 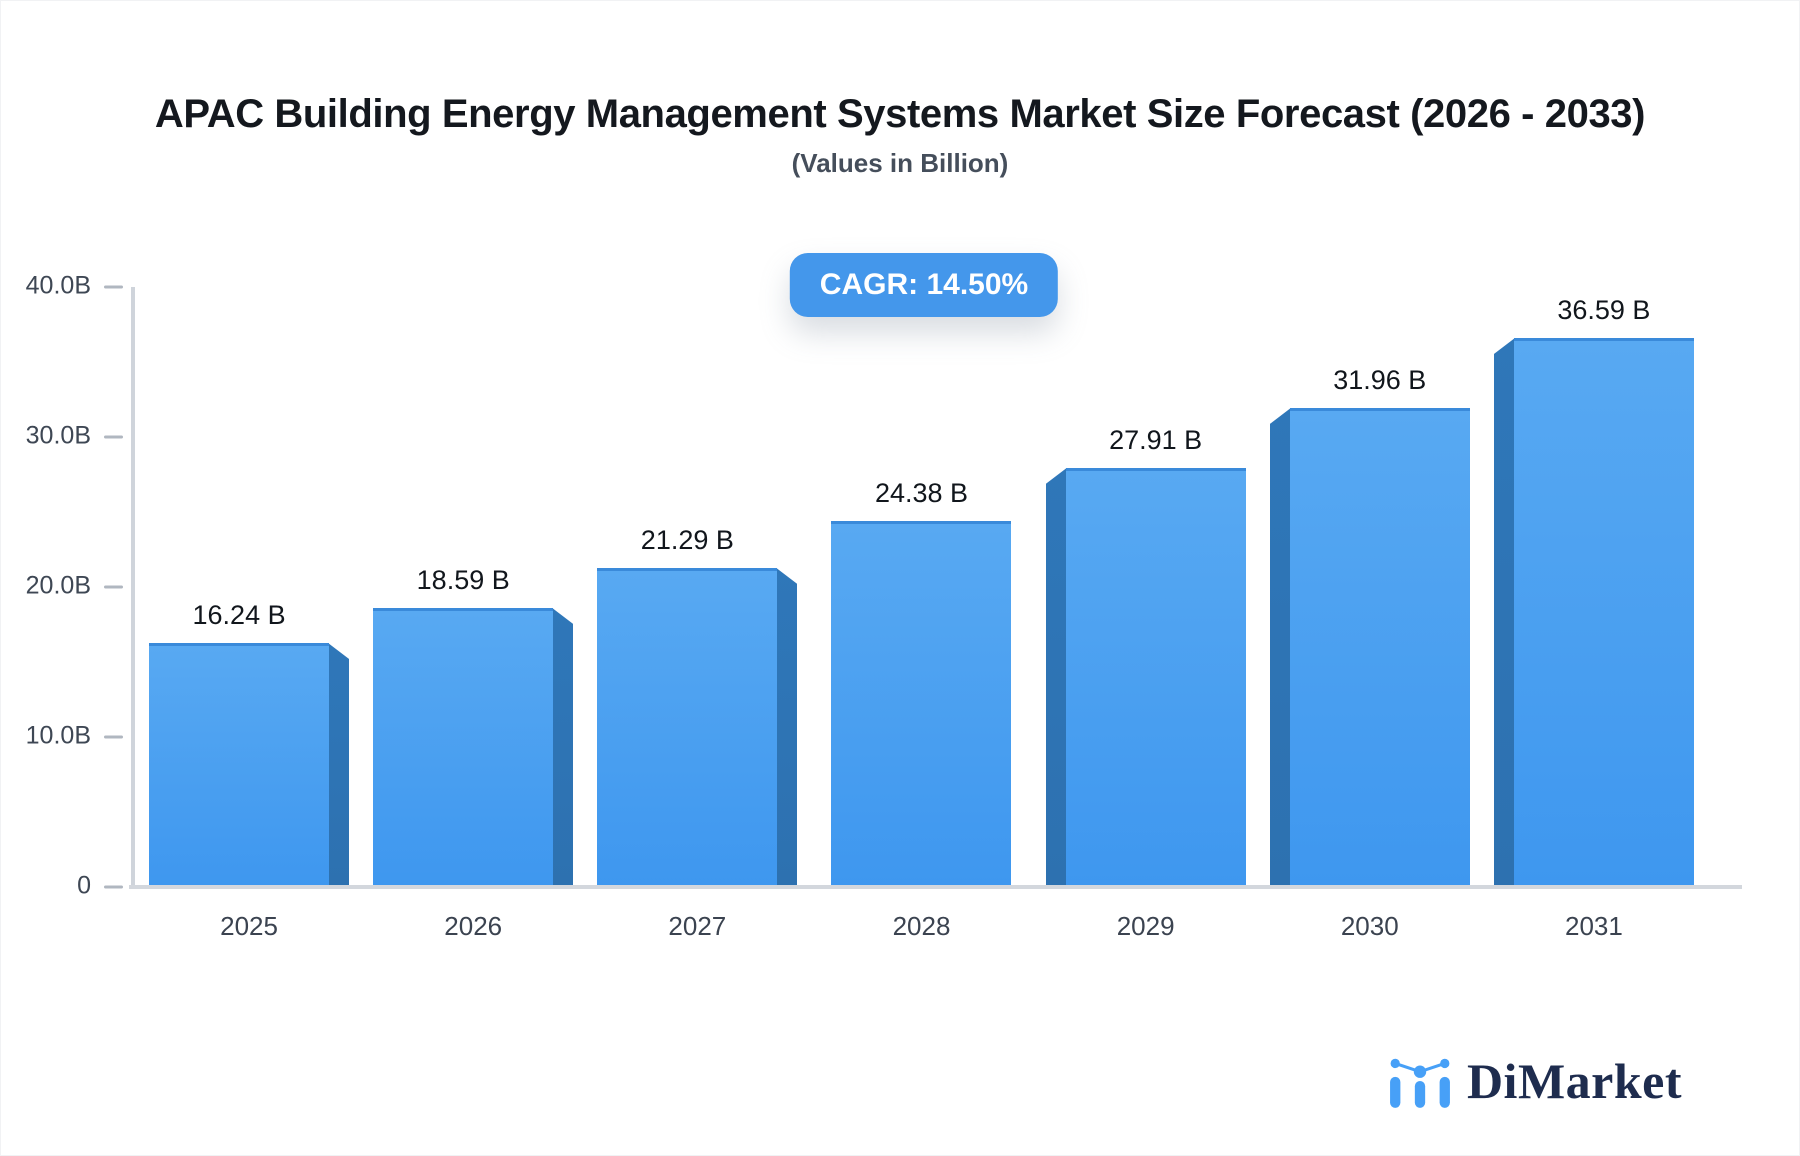 What do you see at coordinates (58, 735) in the screenshot?
I see `y-tick-label: 10.0B` at bounding box center [58, 735].